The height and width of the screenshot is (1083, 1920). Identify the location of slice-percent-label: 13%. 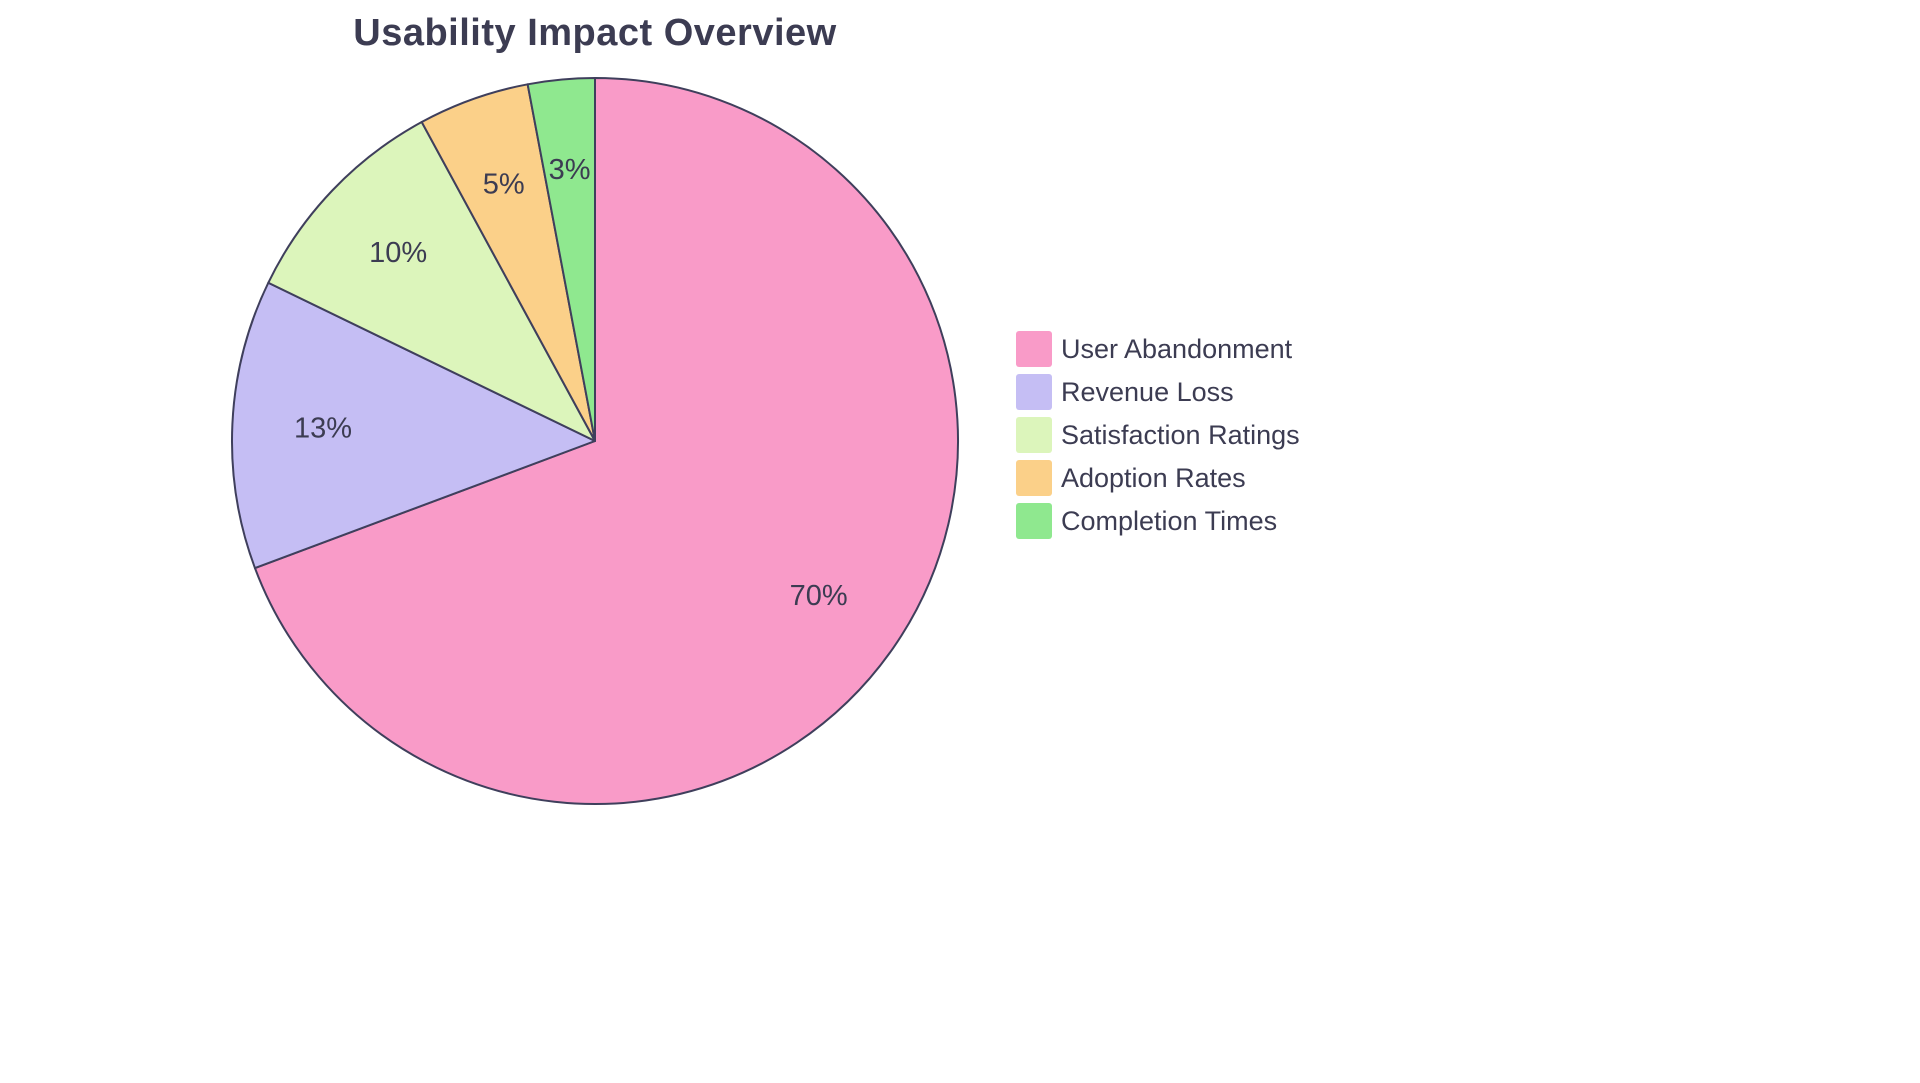
(323, 428).